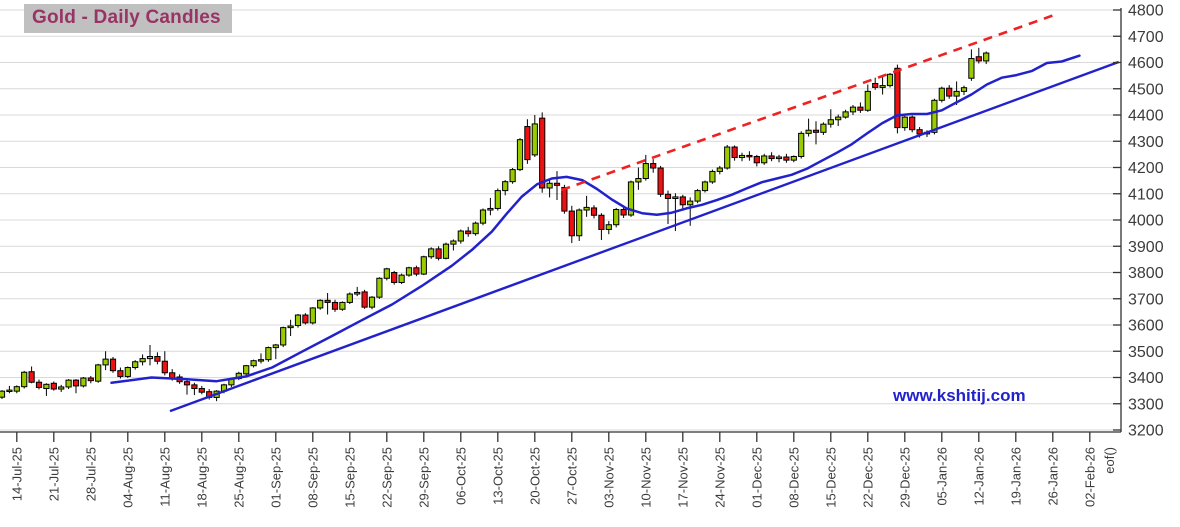  Describe the element at coordinates (534, 476) in the screenshot. I see `x-tick-label: 20-Oct-25` at that location.